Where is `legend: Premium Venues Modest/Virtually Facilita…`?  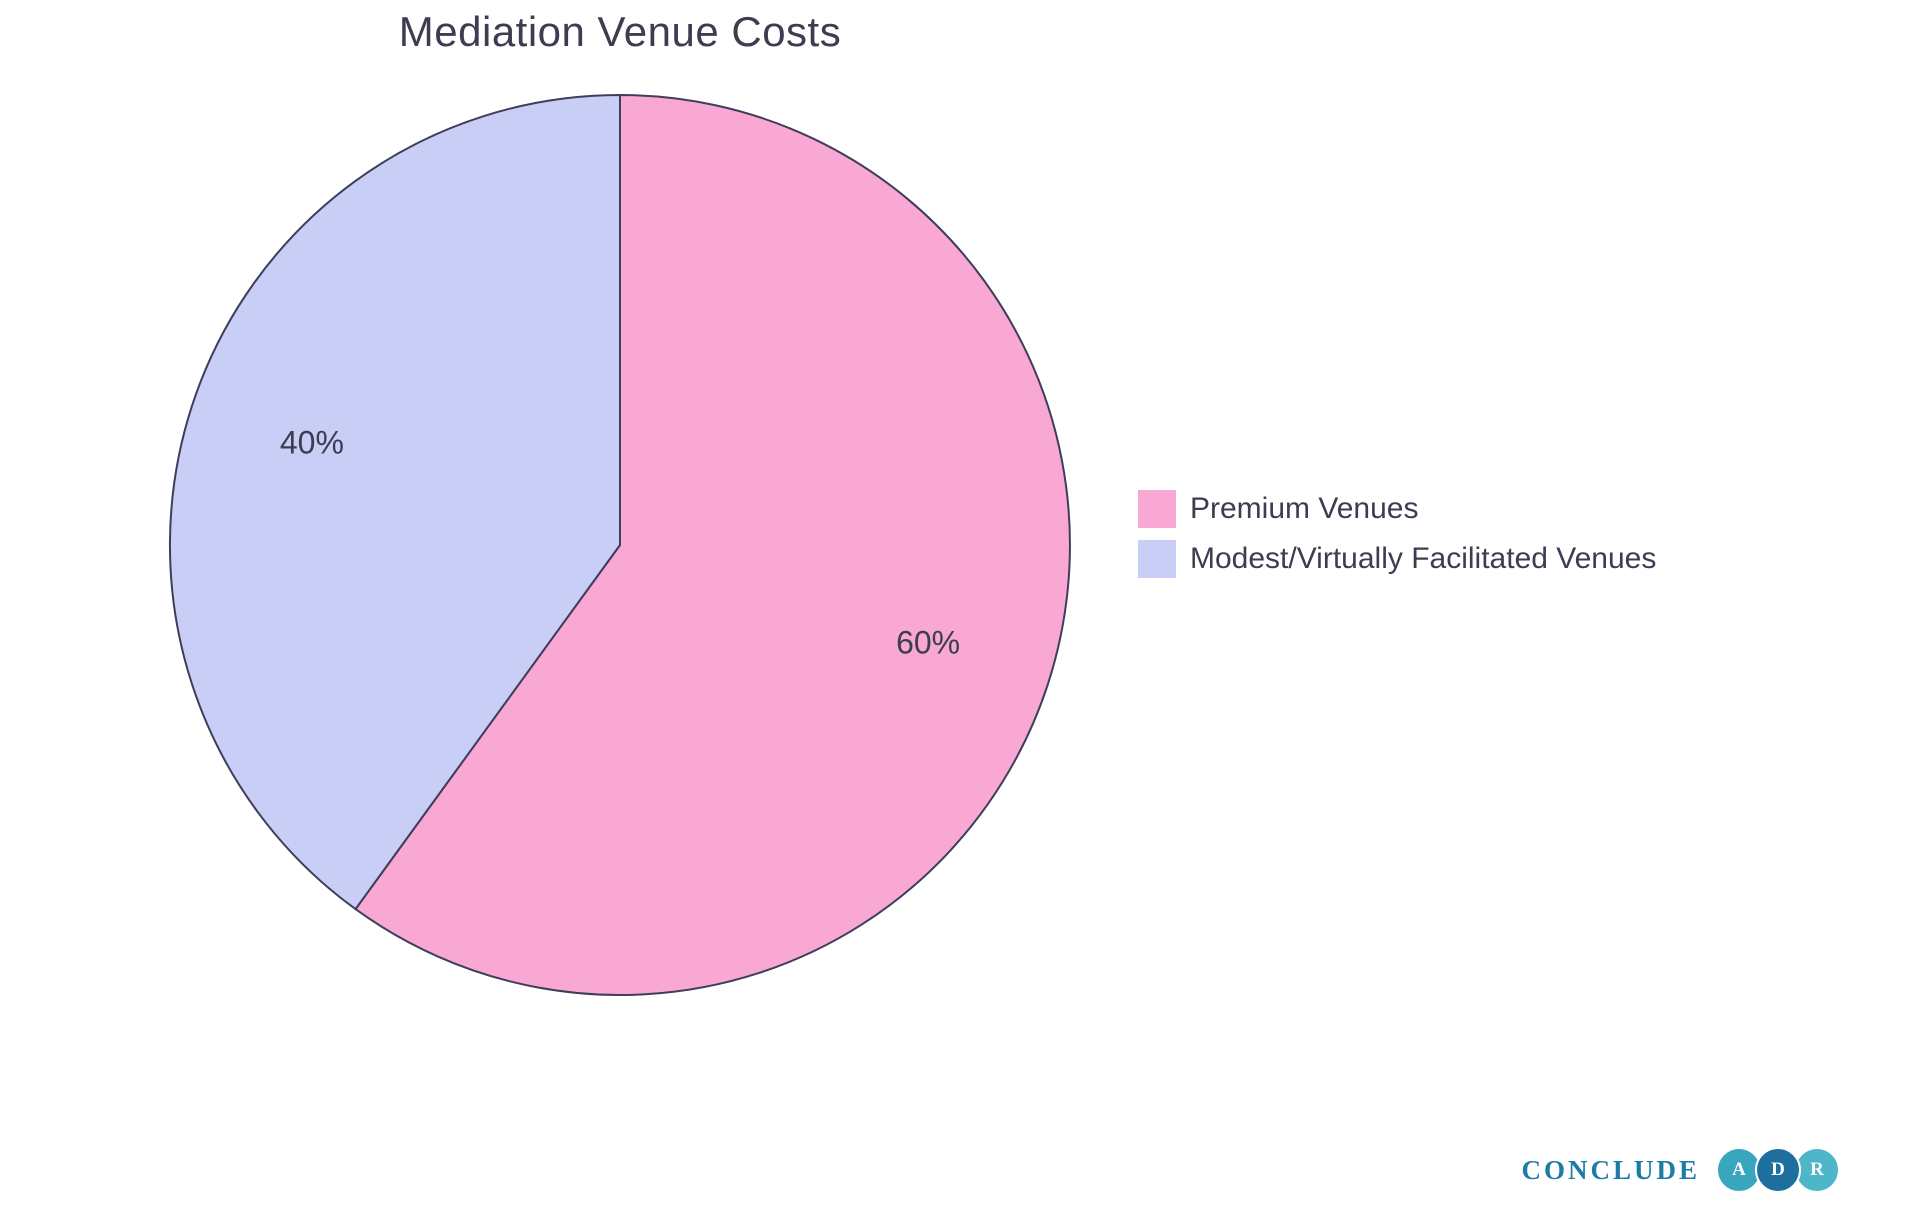 legend: Premium Venues Modest/Virtually Facilita… is located at coordinates (1397, 534).